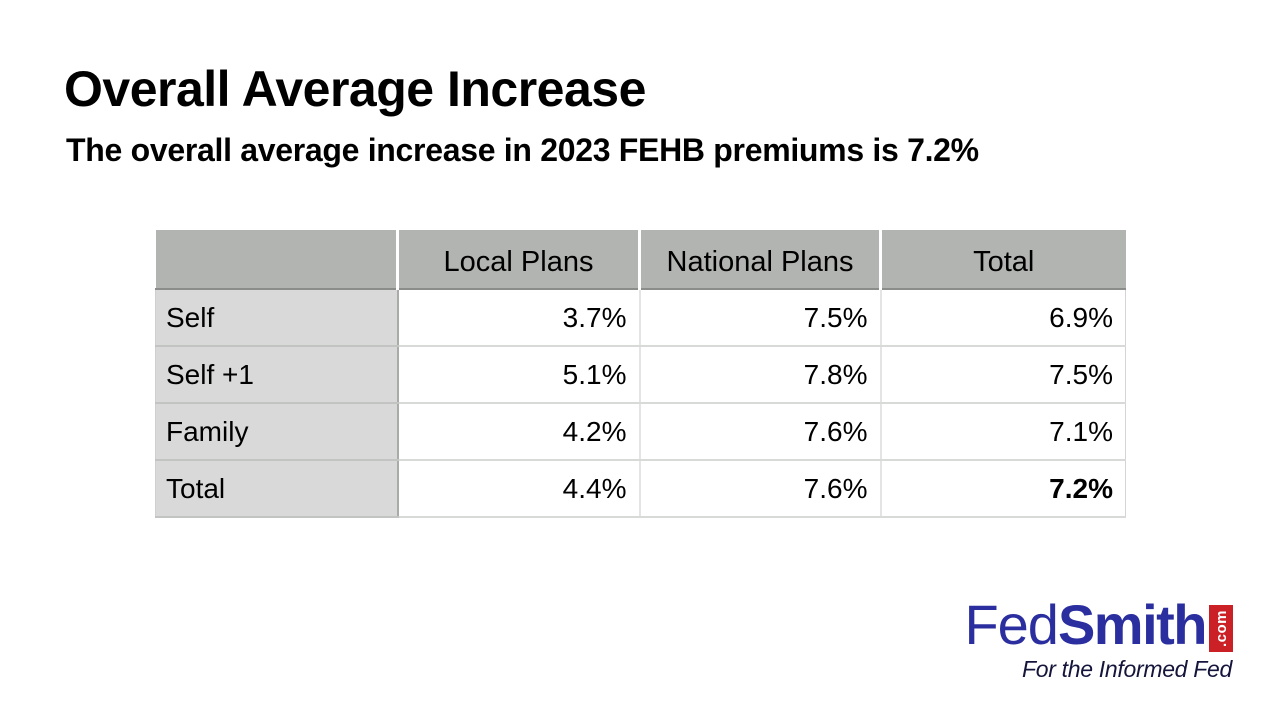 This screenshot has height=720, width=1280. I want to click on logo-tagline: For the Informed Fed, so click(1126, 669).